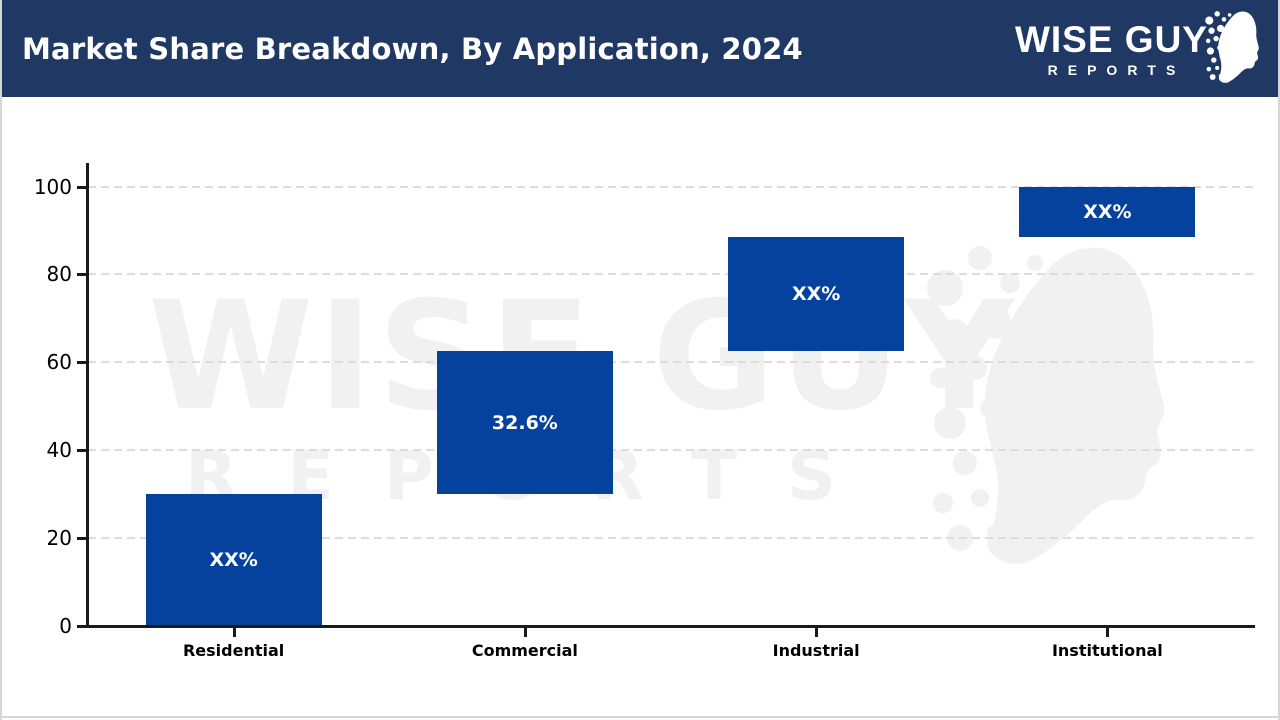  What do you see at coordinates (1116, 70) in the screenshot?
I see `brand-subname: REPORTS` at bounding box center [1116, 70].